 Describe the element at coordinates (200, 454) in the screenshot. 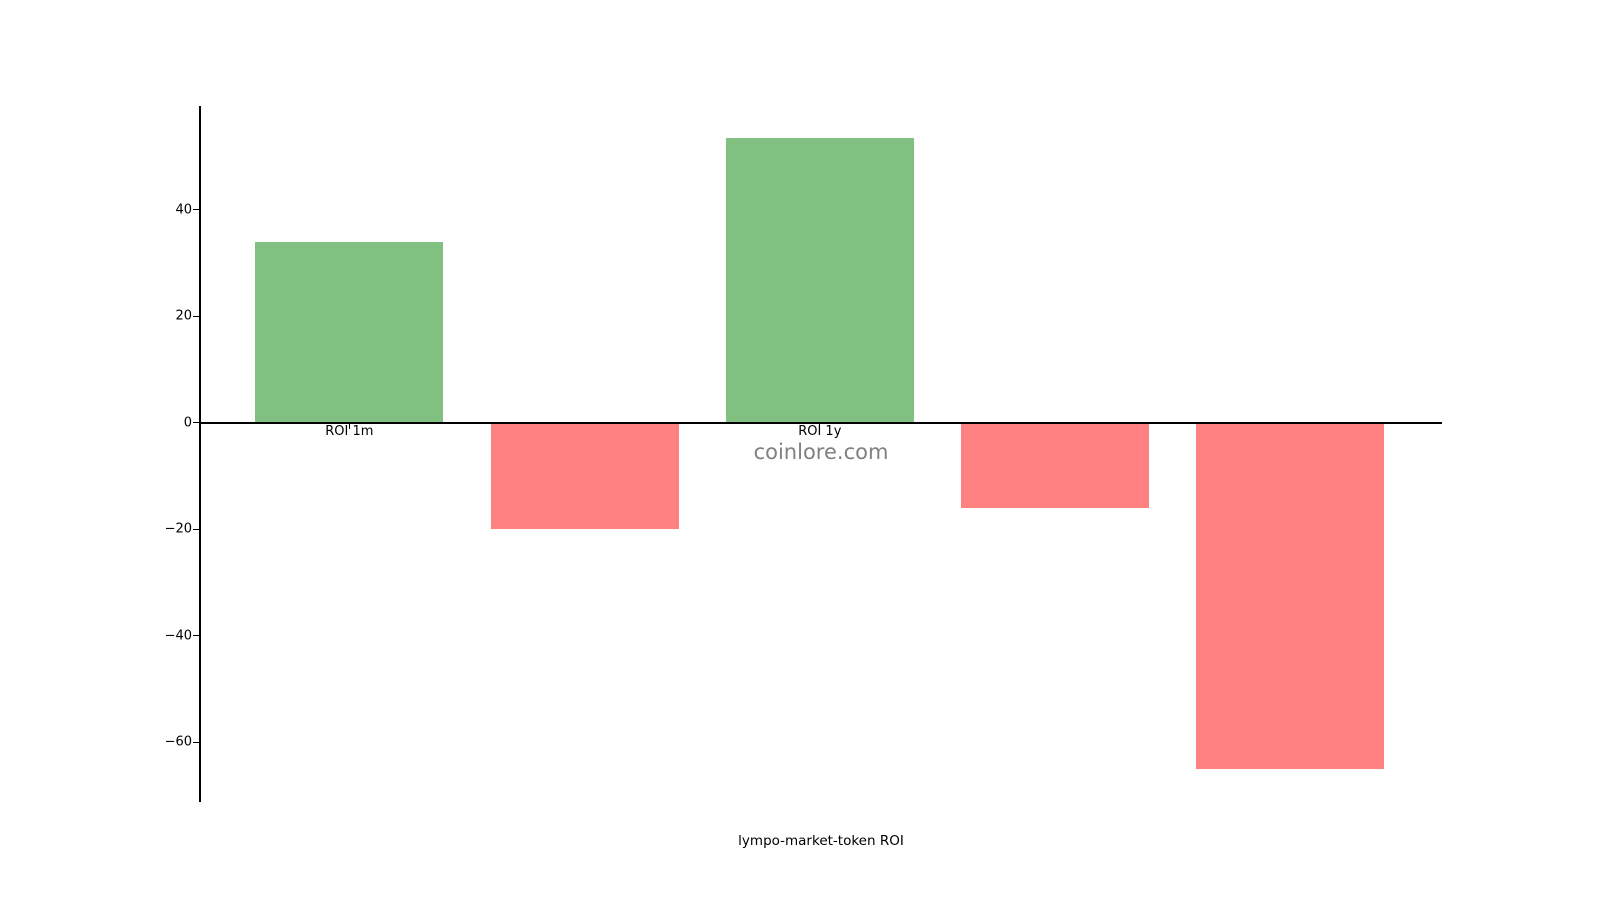

I see `y-axis-spine` at that location.